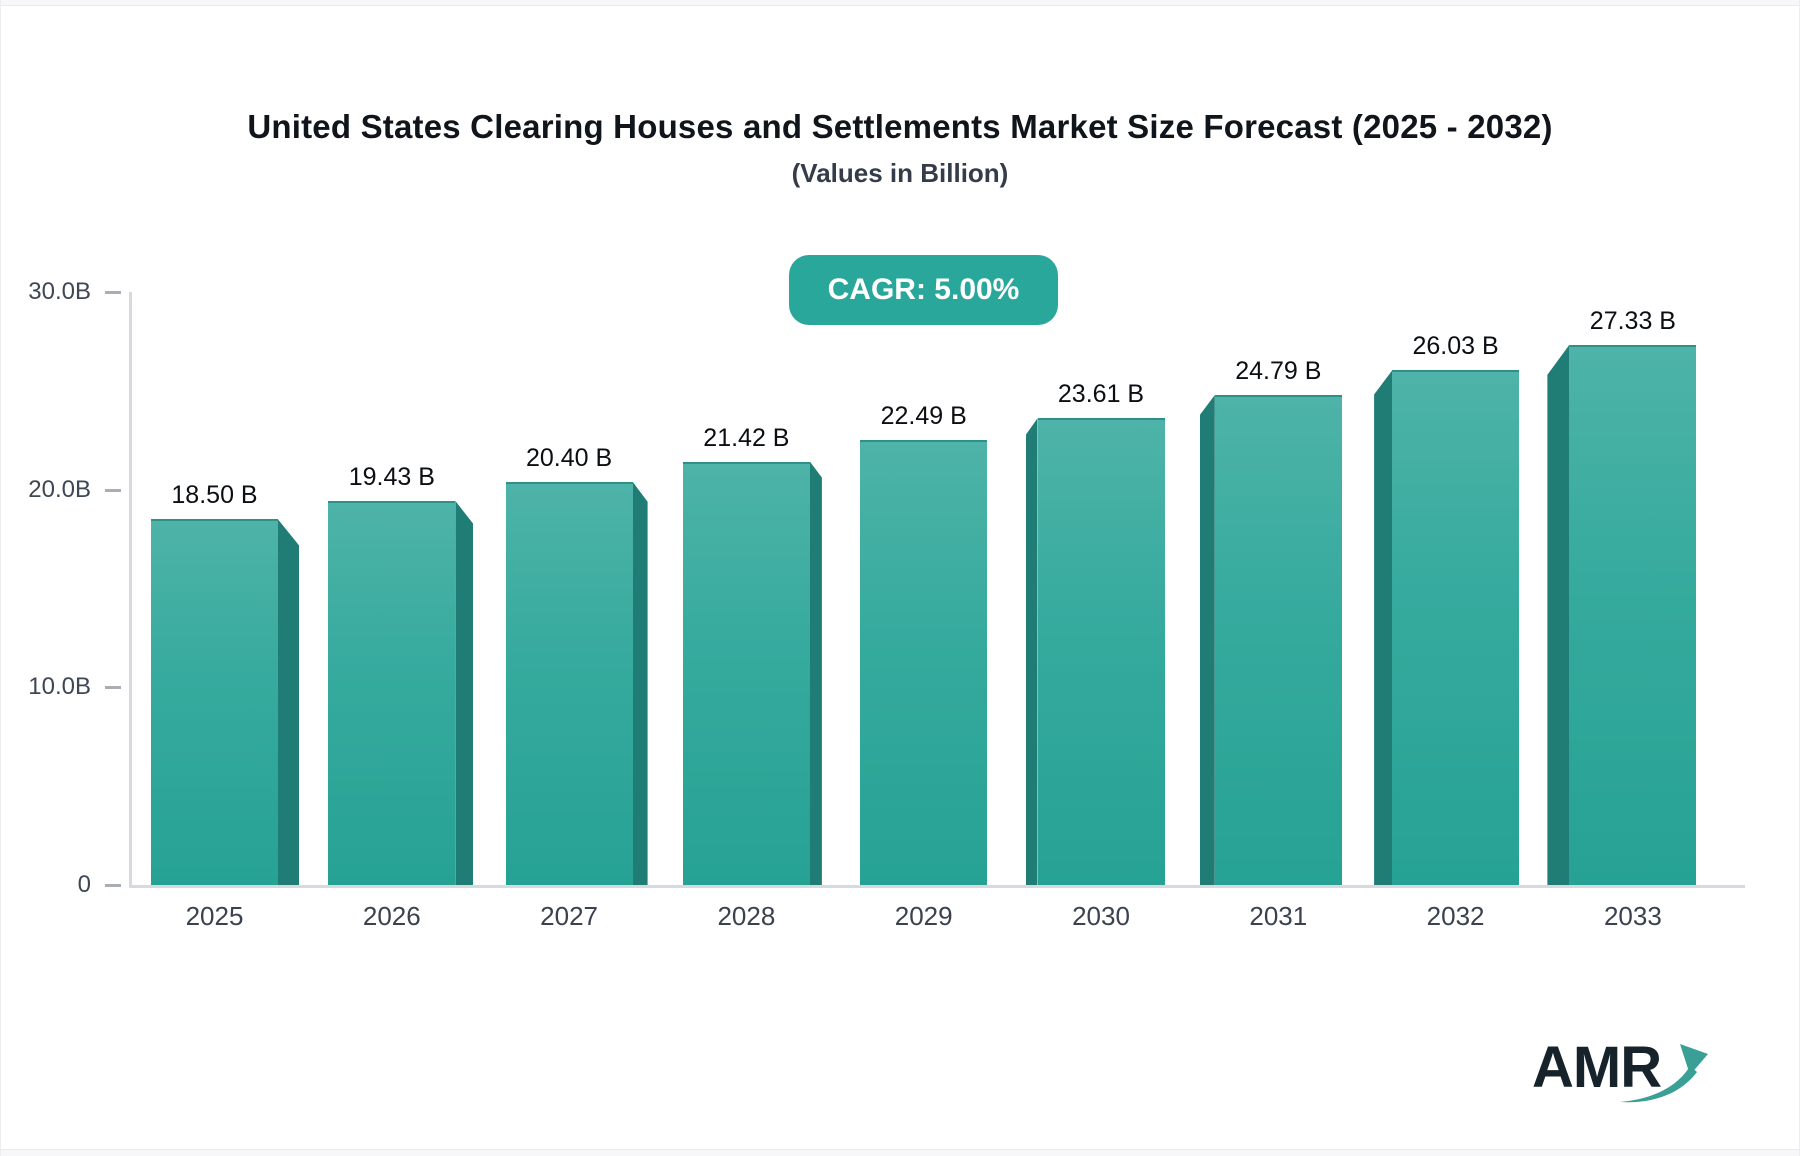 The width and height of the screenshot is (1800, 1156). I want to click on bar-2033, so click(1633, 614).